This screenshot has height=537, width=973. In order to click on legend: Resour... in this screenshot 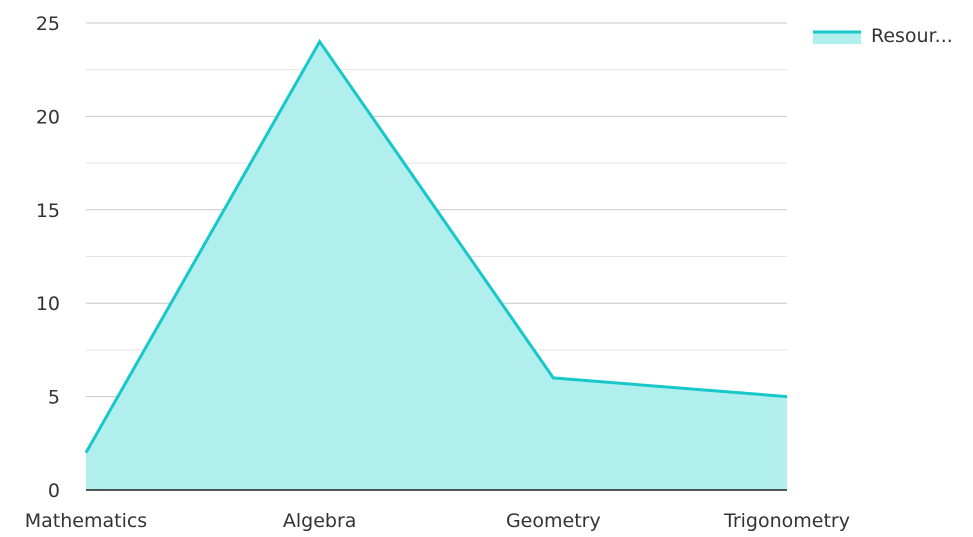, I will do `click(883, 36)`.